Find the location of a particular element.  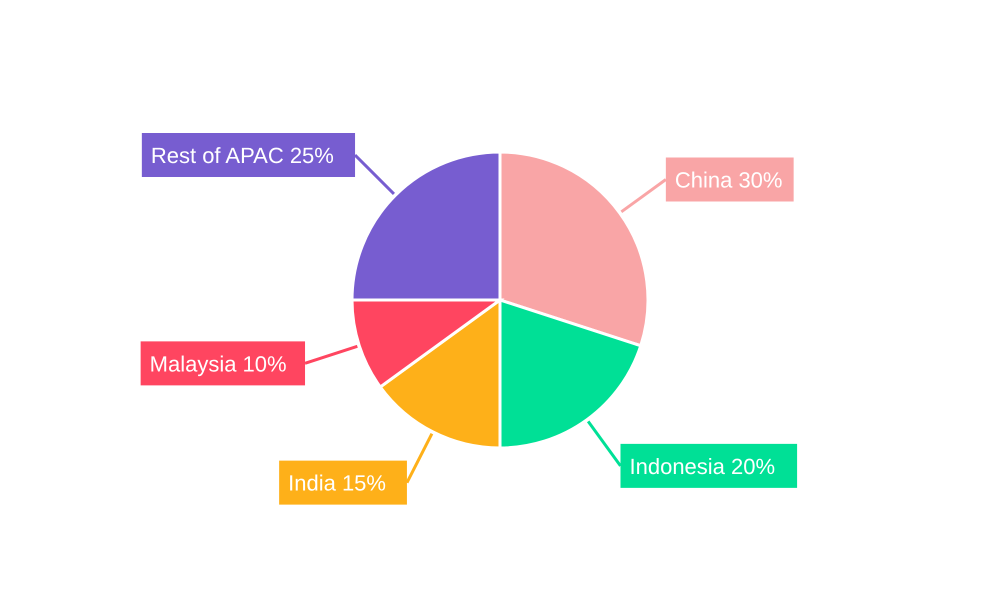

slice-label: Rest of APAC 25% is located at coordinates (242, 155).